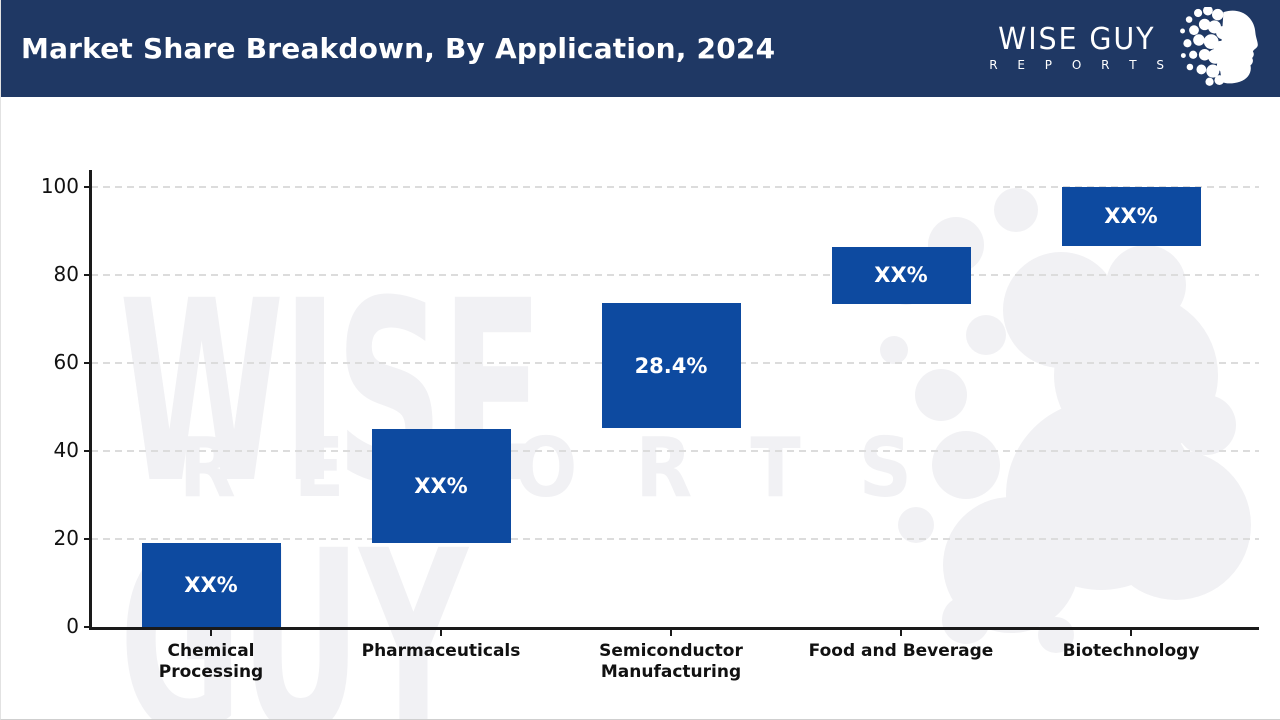 The image size is (1280, 720). What do you see at coordinates (901, 651) in the screenshot?
I see `x-axis-category-label: Food and Beverage` at bounding box center [901, 651].